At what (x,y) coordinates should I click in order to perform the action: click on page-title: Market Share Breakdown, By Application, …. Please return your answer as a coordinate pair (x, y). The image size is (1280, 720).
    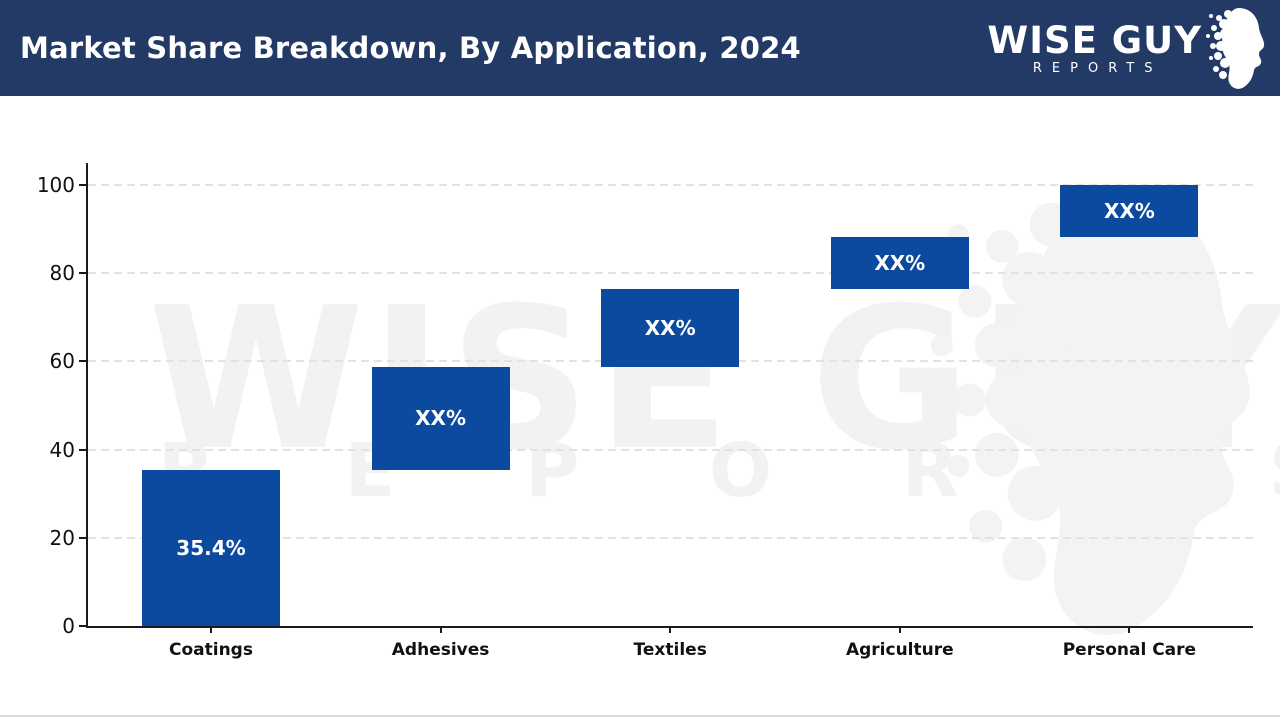
    Looking at the image, I should click on (410, 48).